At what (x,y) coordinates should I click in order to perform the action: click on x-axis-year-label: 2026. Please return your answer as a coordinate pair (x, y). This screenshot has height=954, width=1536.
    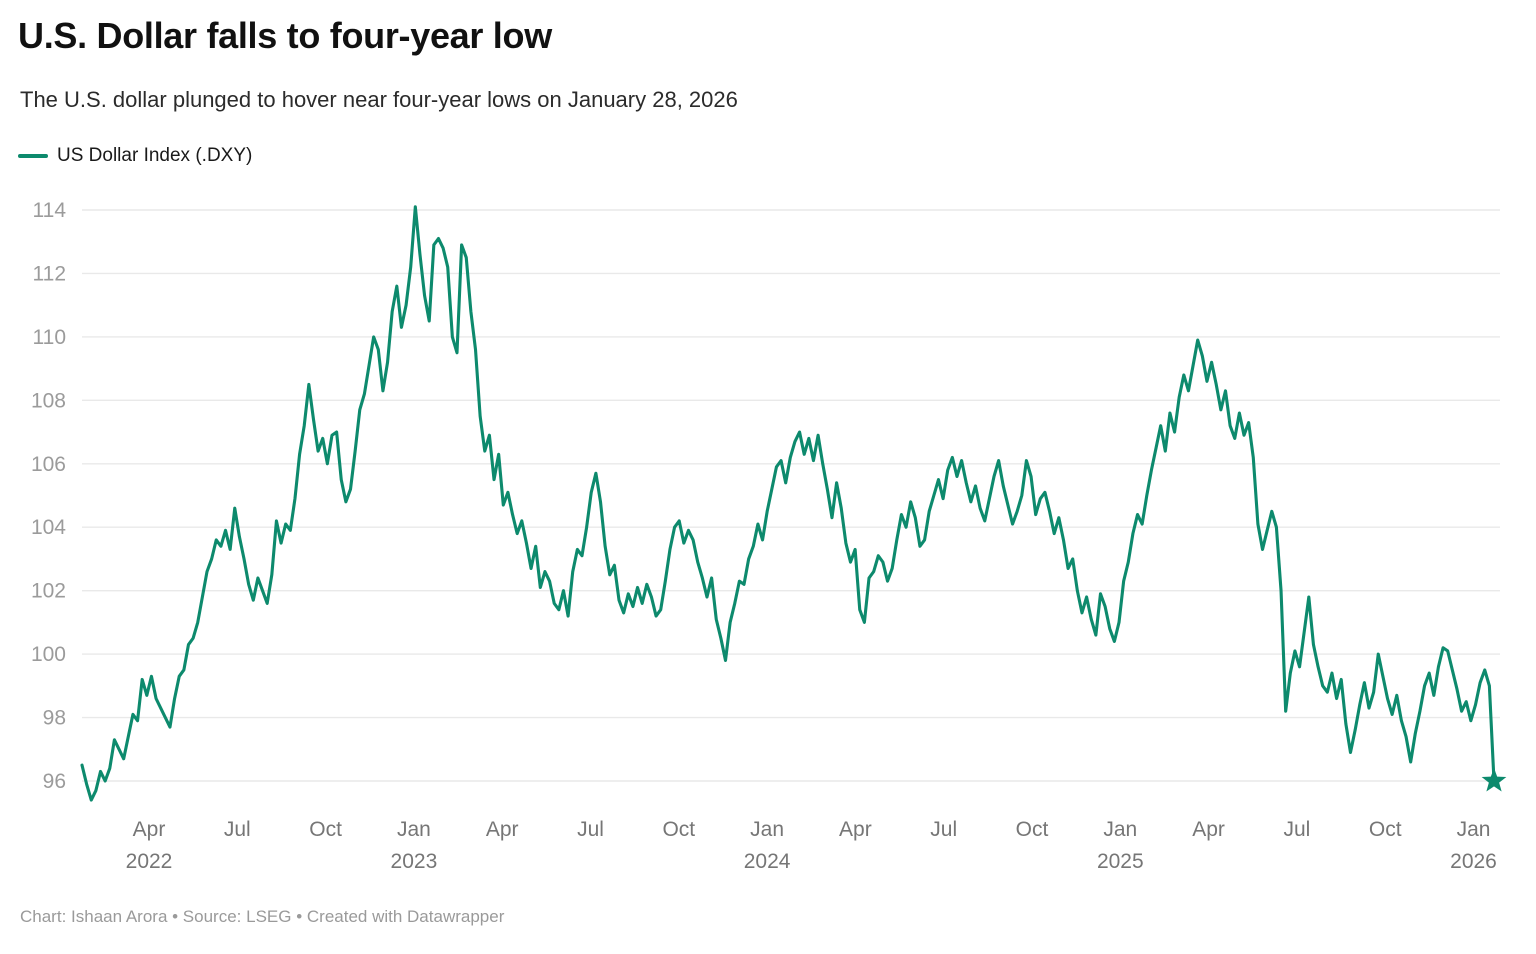
    Looking at the image, I should click on (1473, 861).